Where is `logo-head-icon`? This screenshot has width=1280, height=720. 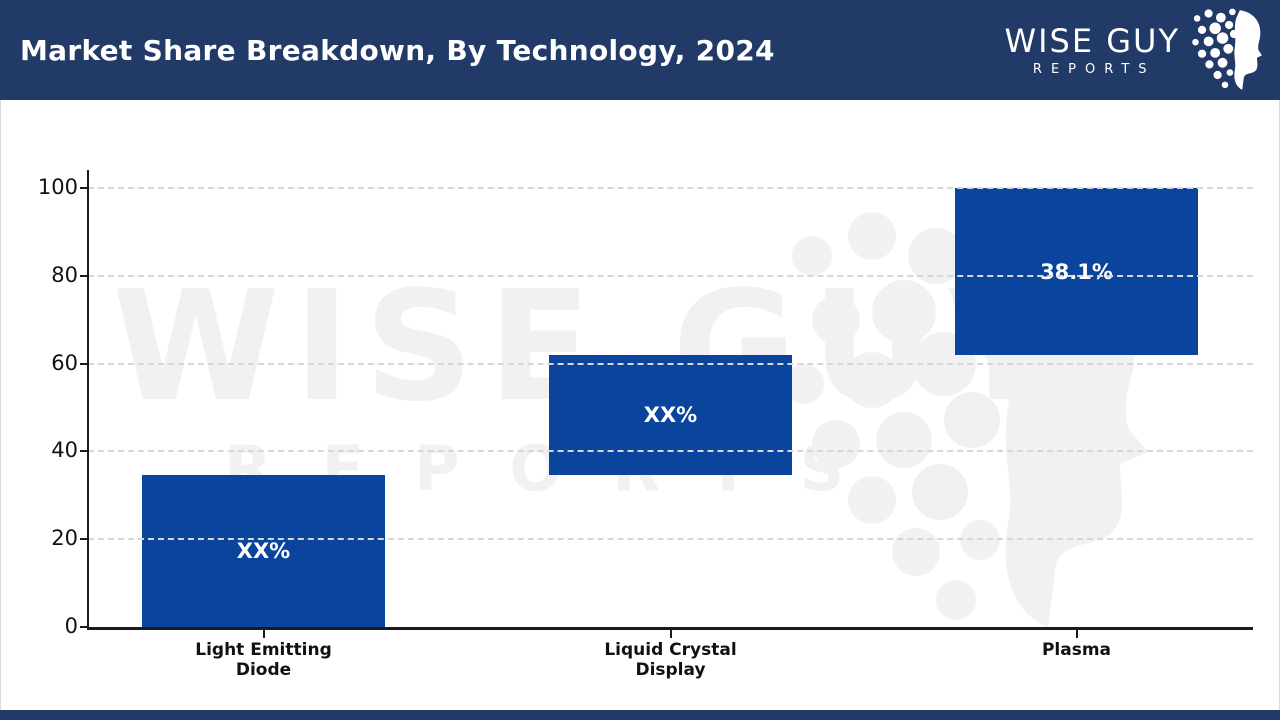 logo-head-icon is located at coordinates (1227, 49).